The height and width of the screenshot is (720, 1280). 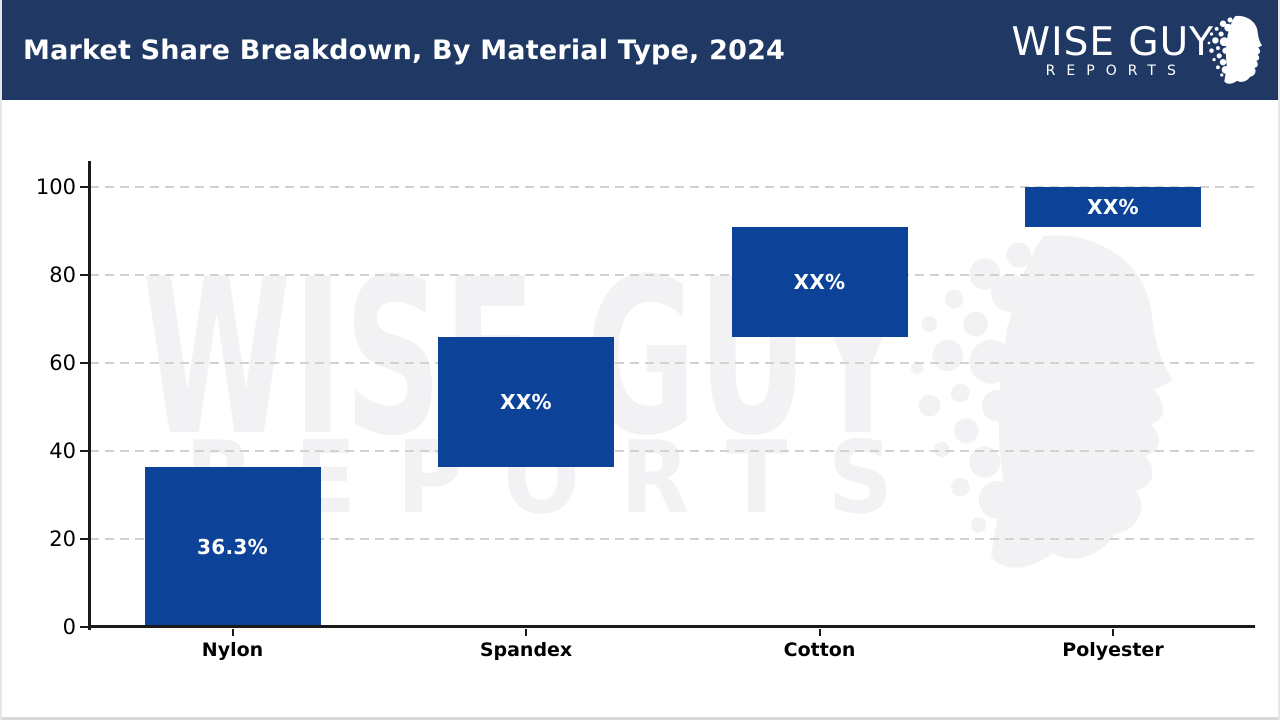 I want to click on bar-value-label-cotton: XX%, so click(x=819, y=282).